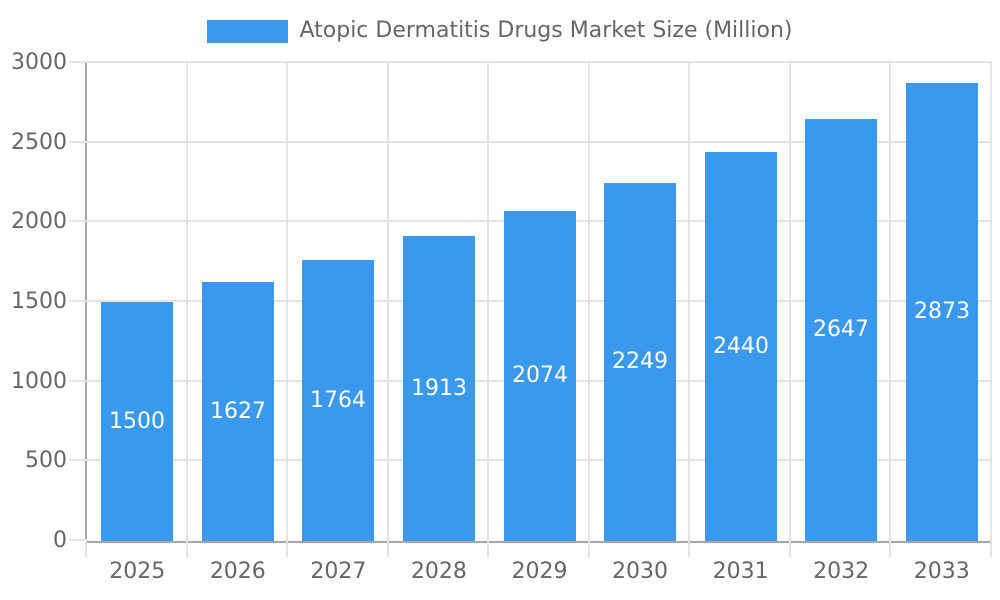 The width and height of the screenshot is (1000, 600). I want to click on x-axis-label: 2032, so click(841, 571).